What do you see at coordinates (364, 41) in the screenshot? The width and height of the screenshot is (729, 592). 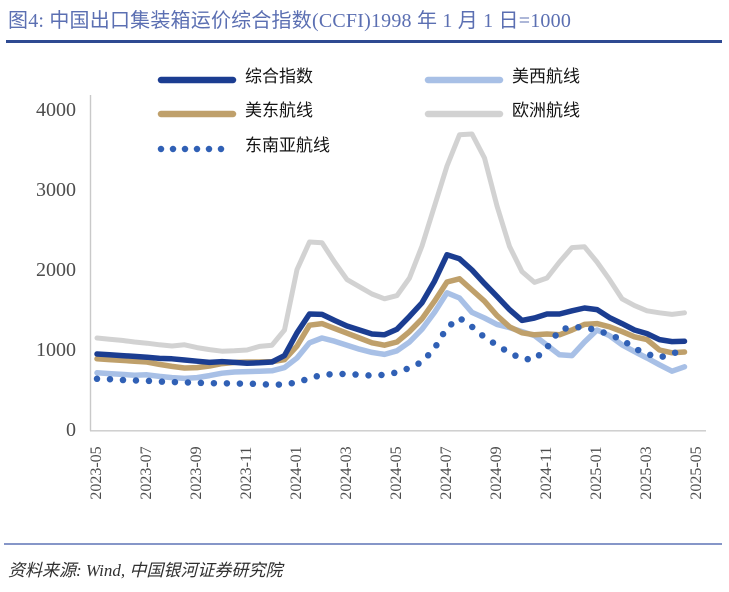 I see `title-divider` at bounding box center [364, 41].